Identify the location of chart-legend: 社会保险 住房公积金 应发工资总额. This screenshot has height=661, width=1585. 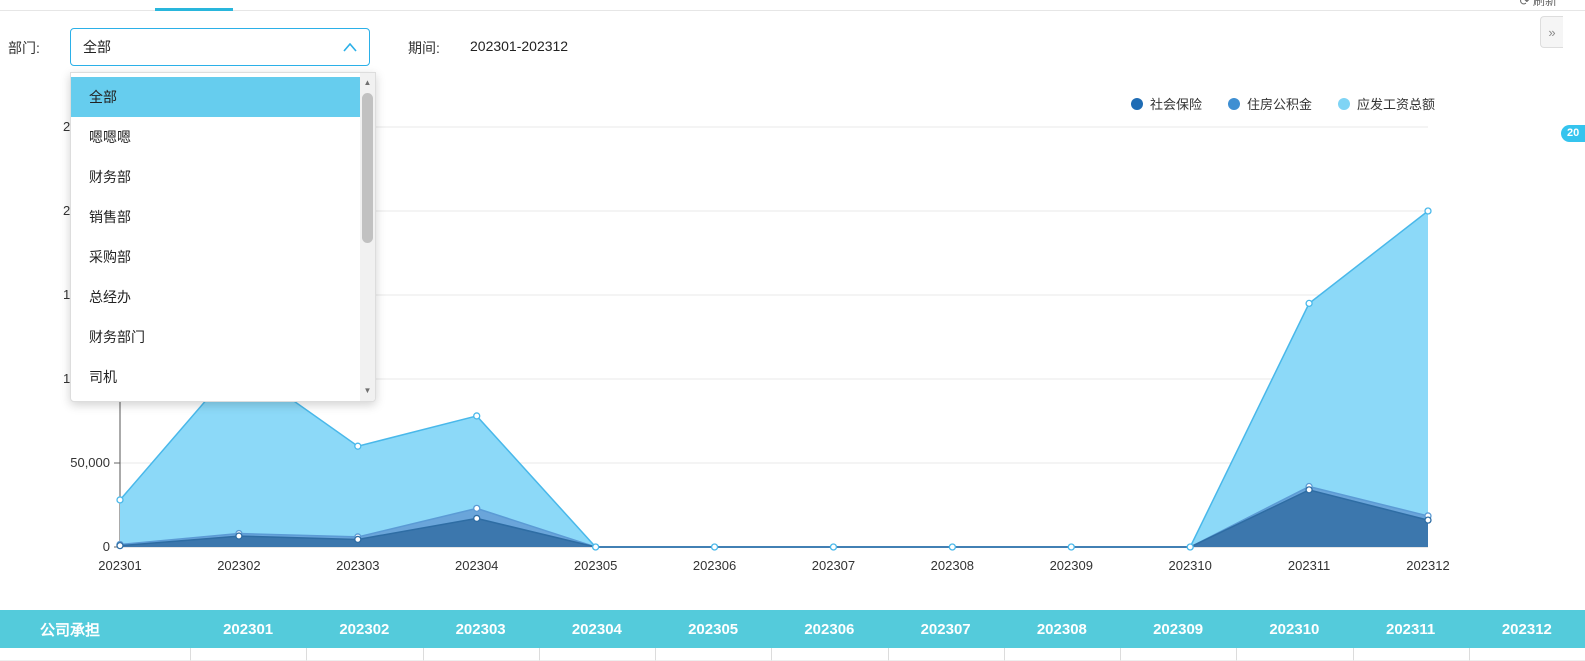
(1282, 103).